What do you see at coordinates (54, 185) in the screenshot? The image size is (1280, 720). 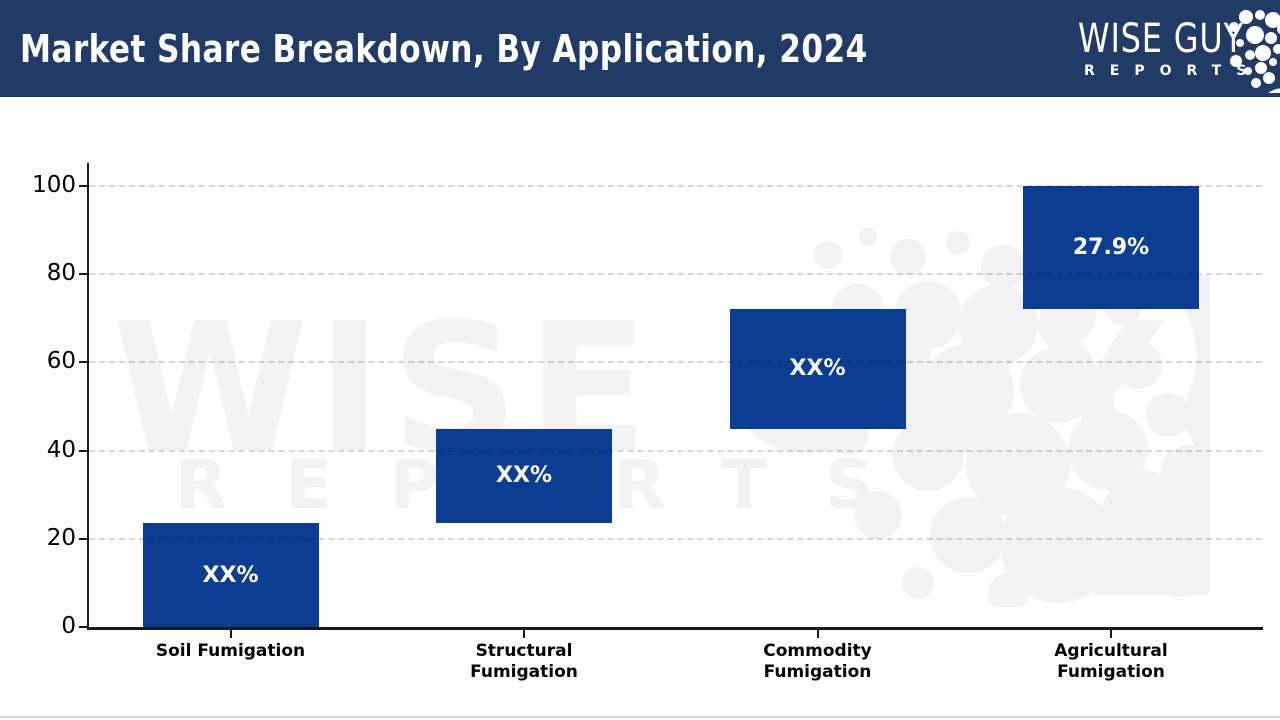 I see `y-tick-label: 100` at bounding box center [54, 185].